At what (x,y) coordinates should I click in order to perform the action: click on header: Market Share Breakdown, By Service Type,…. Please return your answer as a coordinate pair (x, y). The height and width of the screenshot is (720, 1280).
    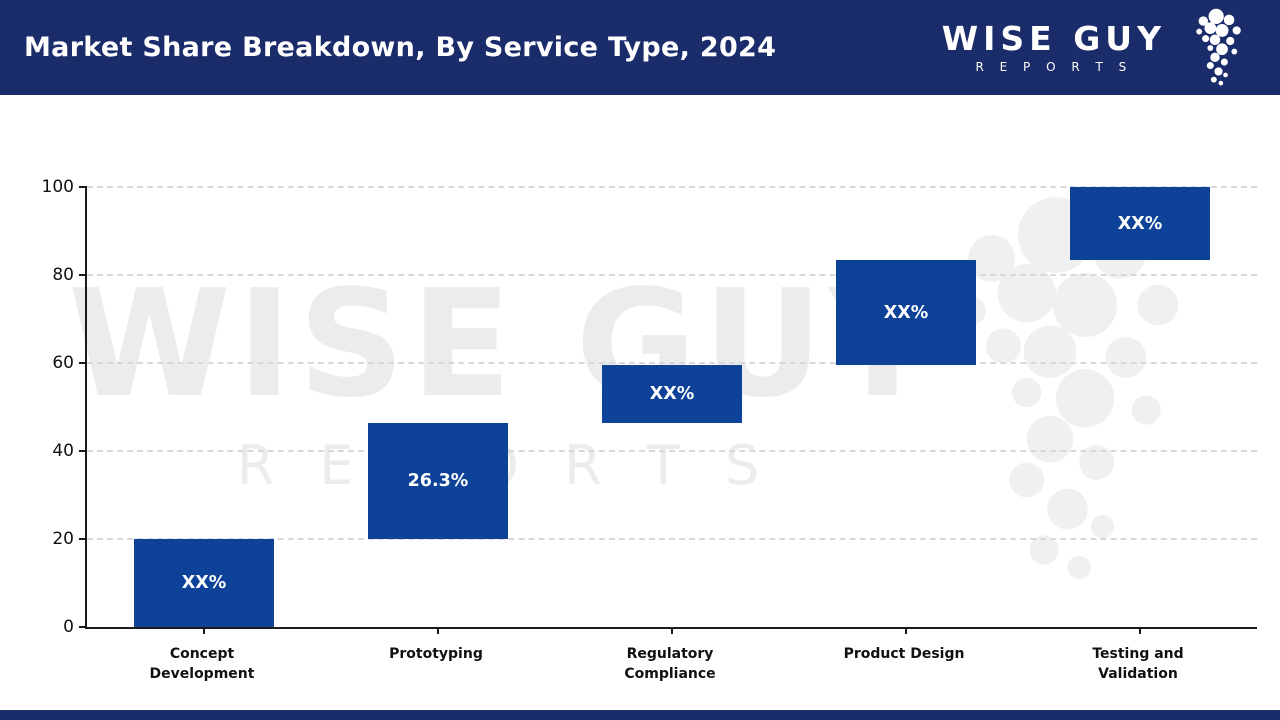
    Looking at the image, I should click on (640, 47).